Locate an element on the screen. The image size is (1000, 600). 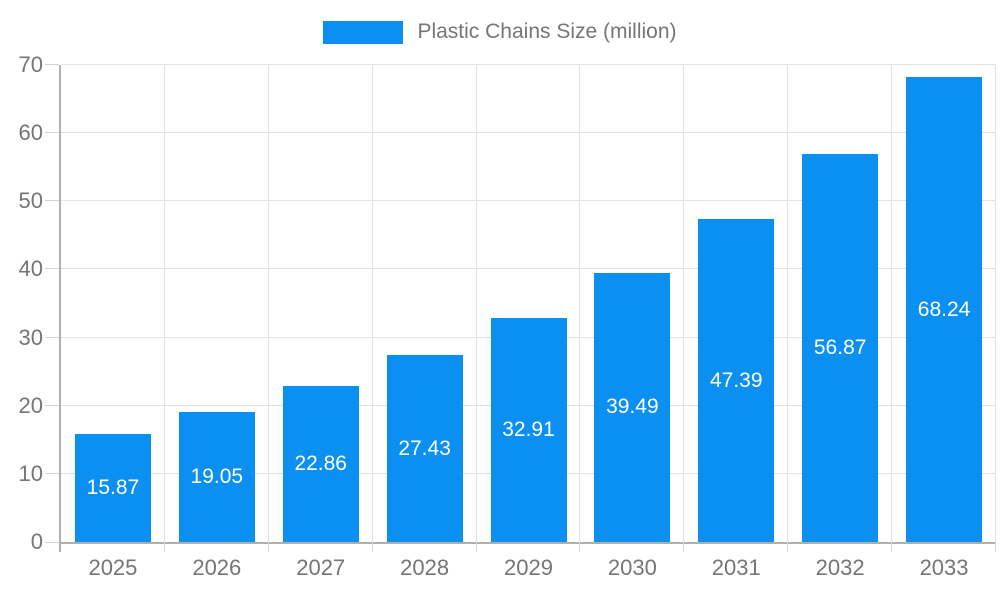
bar: 22.86 is located at coordinates (320, 464).